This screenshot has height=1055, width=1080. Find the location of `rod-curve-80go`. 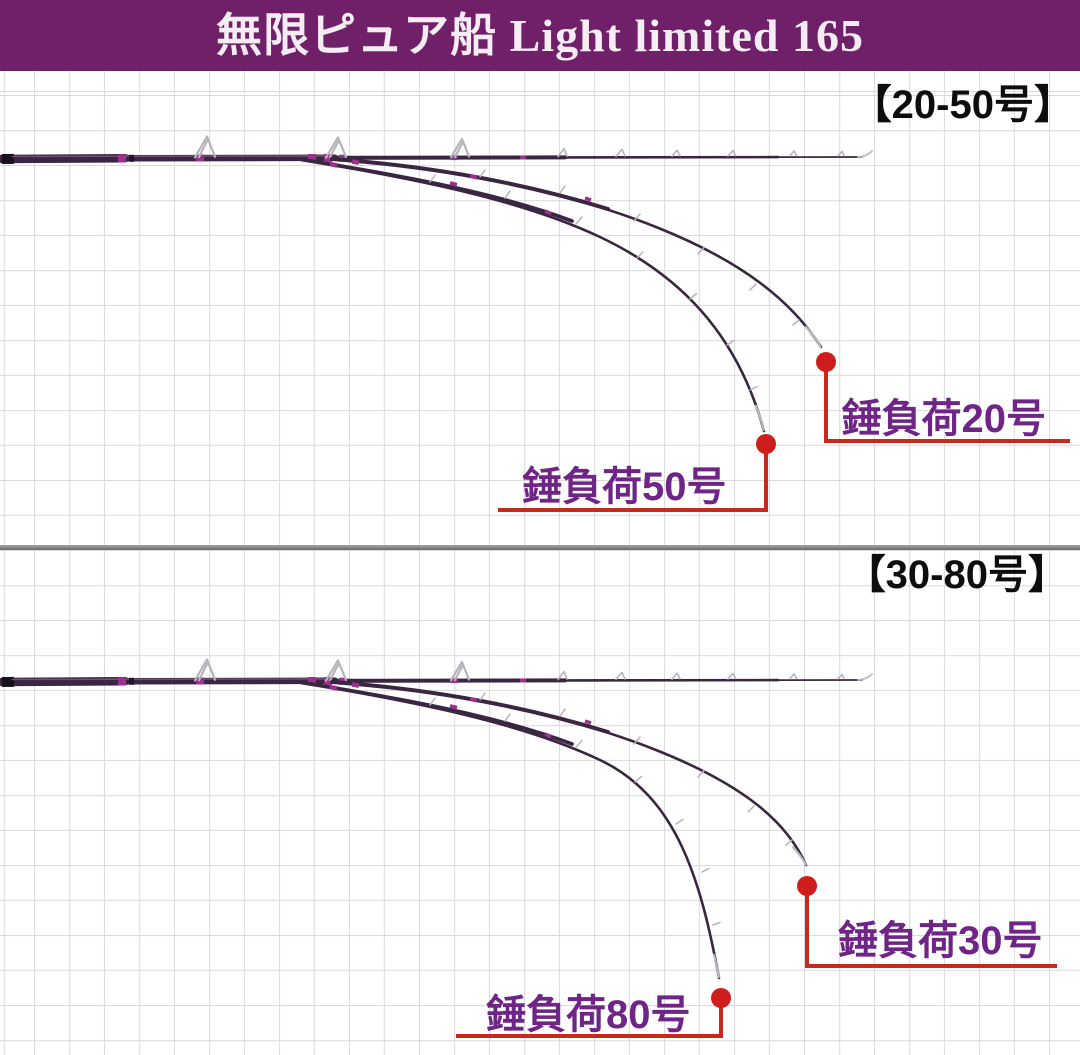

rod-curve-80go is located at coordinates (510, 830).